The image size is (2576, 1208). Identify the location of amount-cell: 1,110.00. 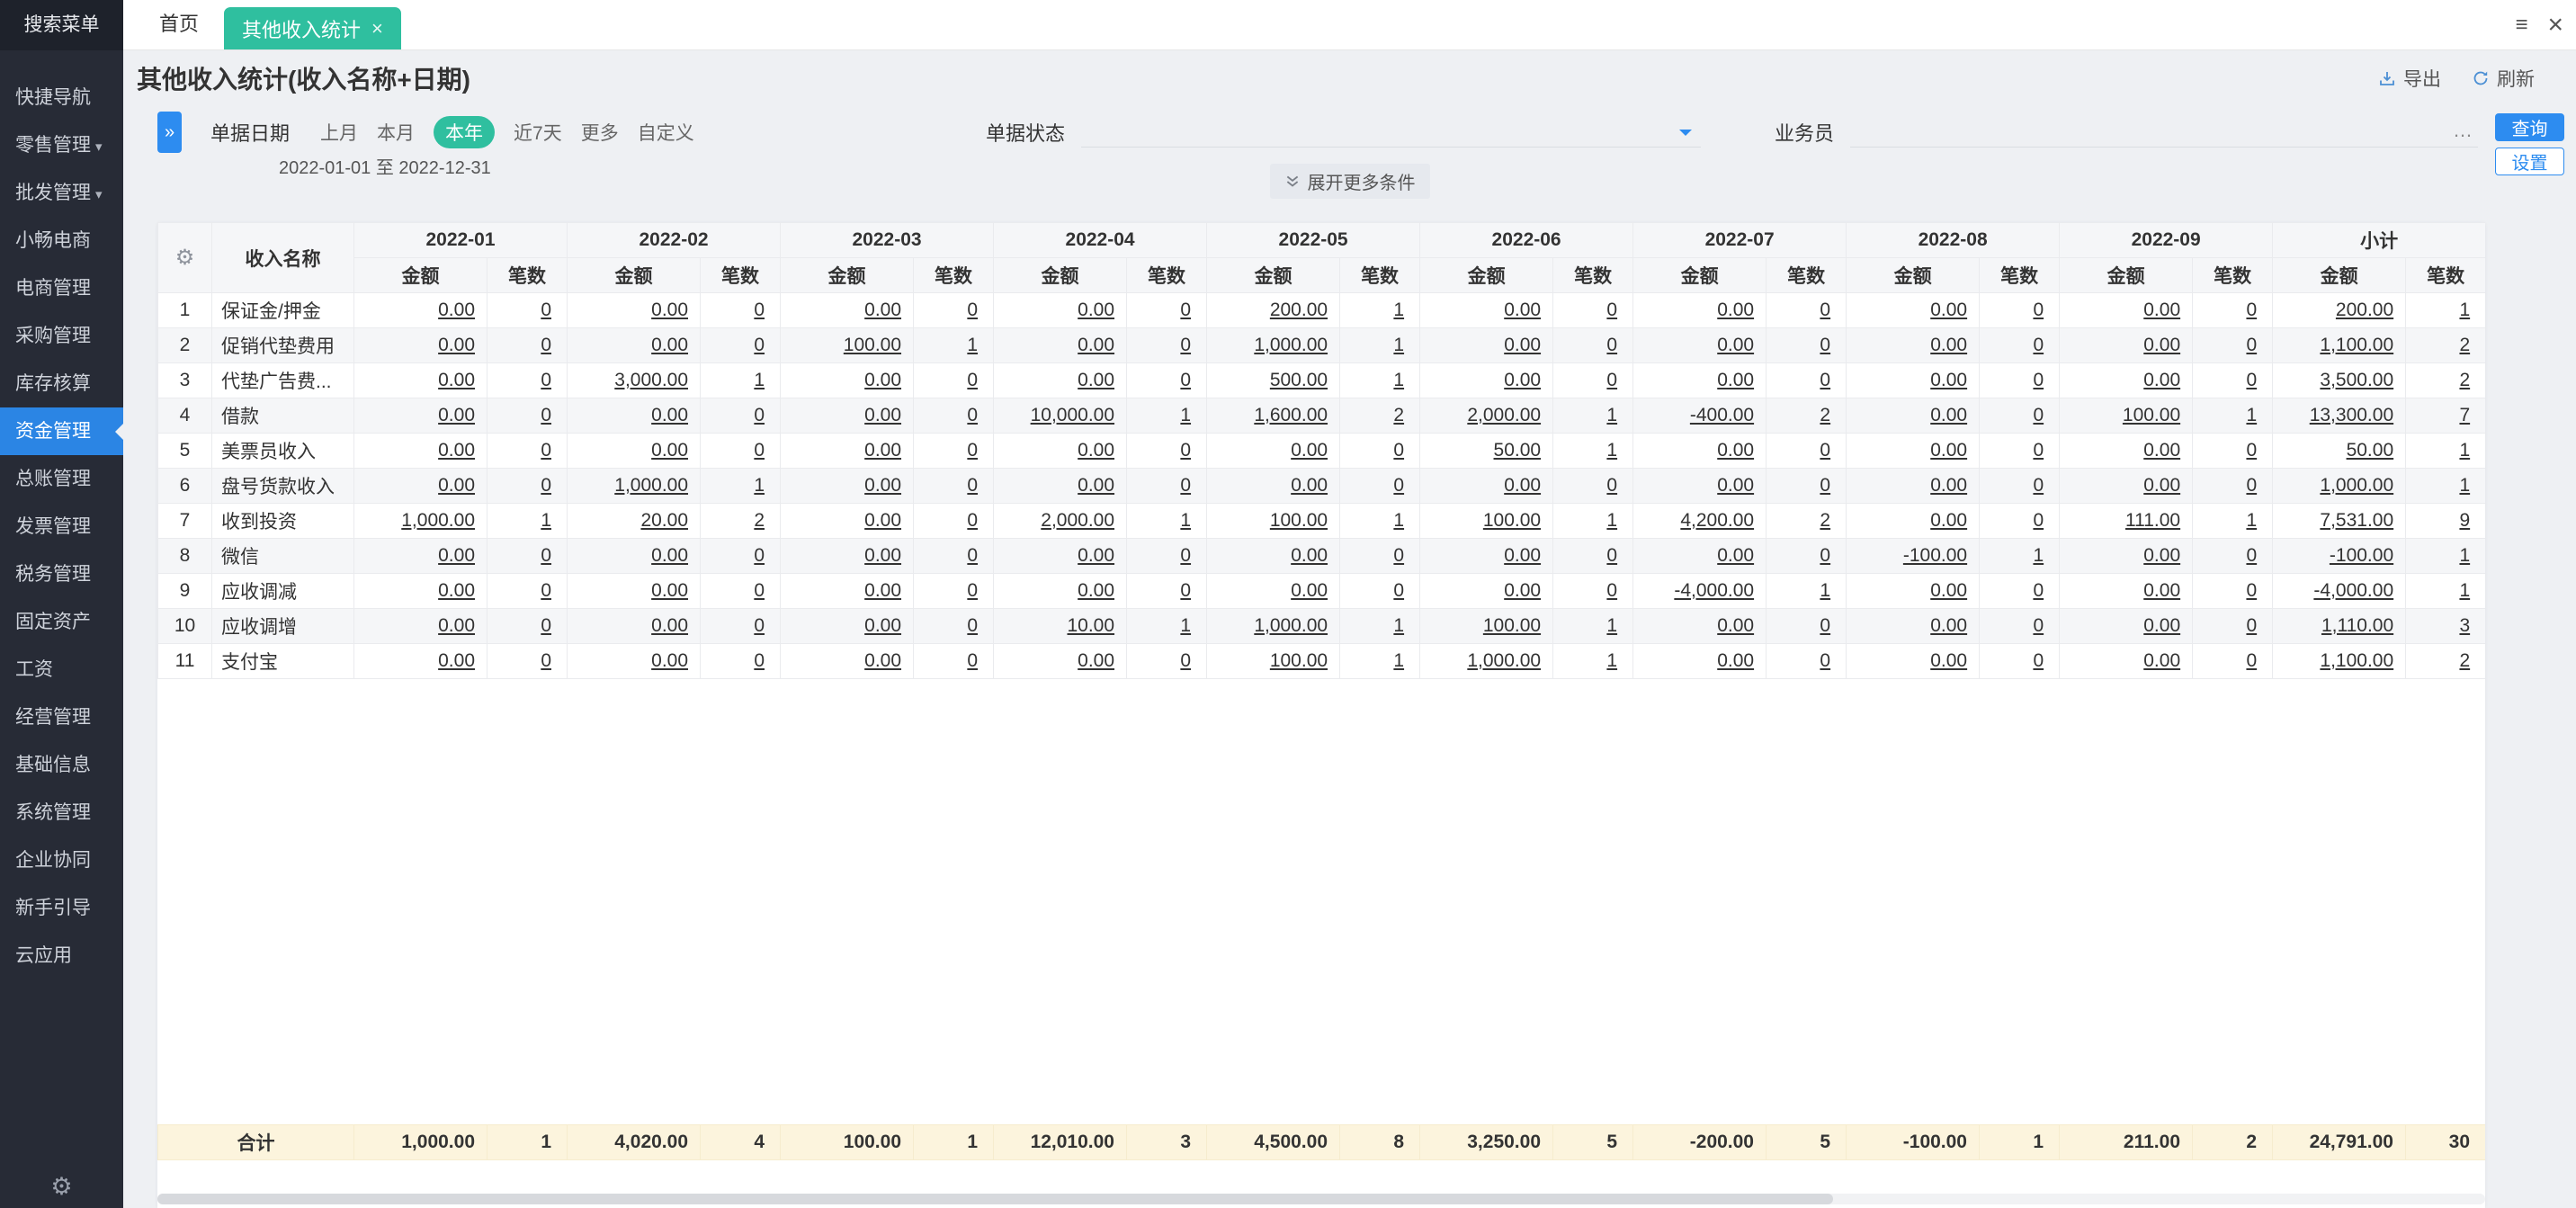
(2339, 626).